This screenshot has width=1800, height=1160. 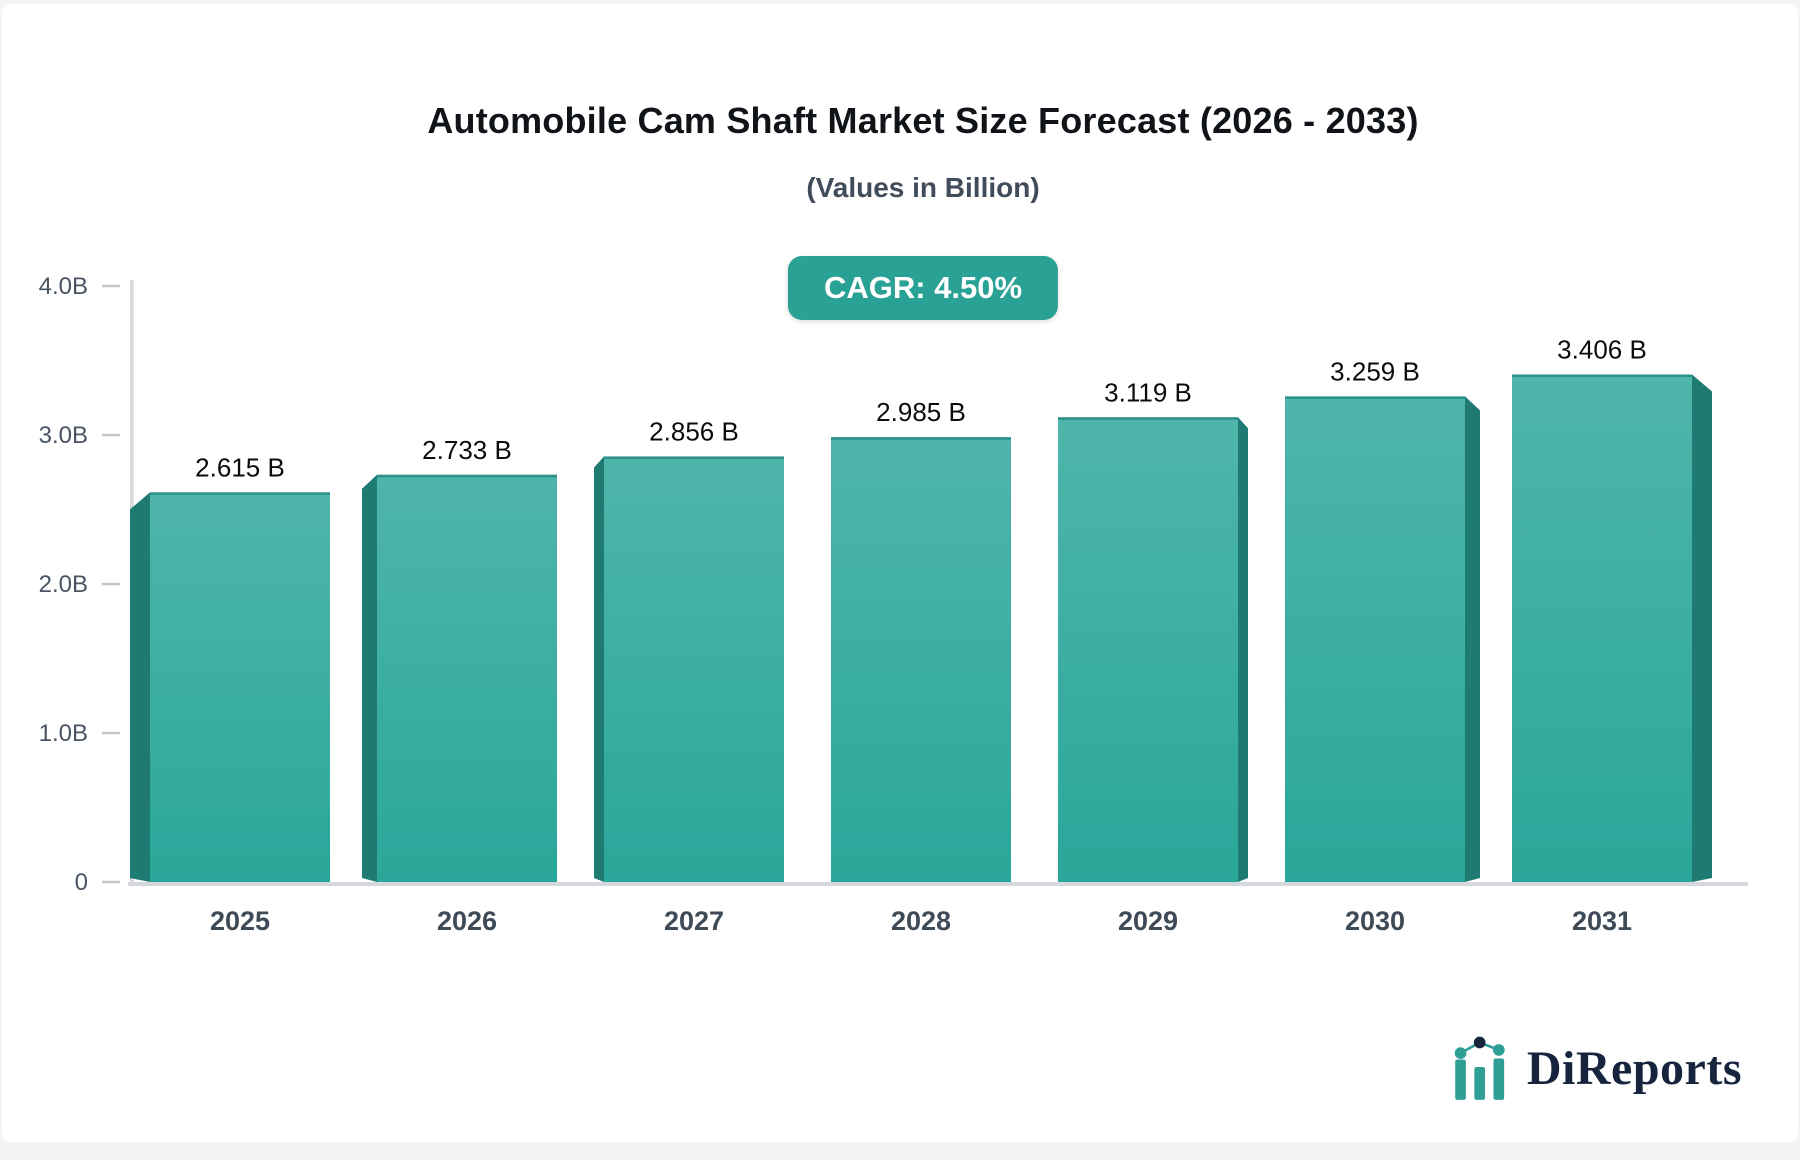 I want to click on bar-value-label: 2.856 B, so click(x=694, y=431).